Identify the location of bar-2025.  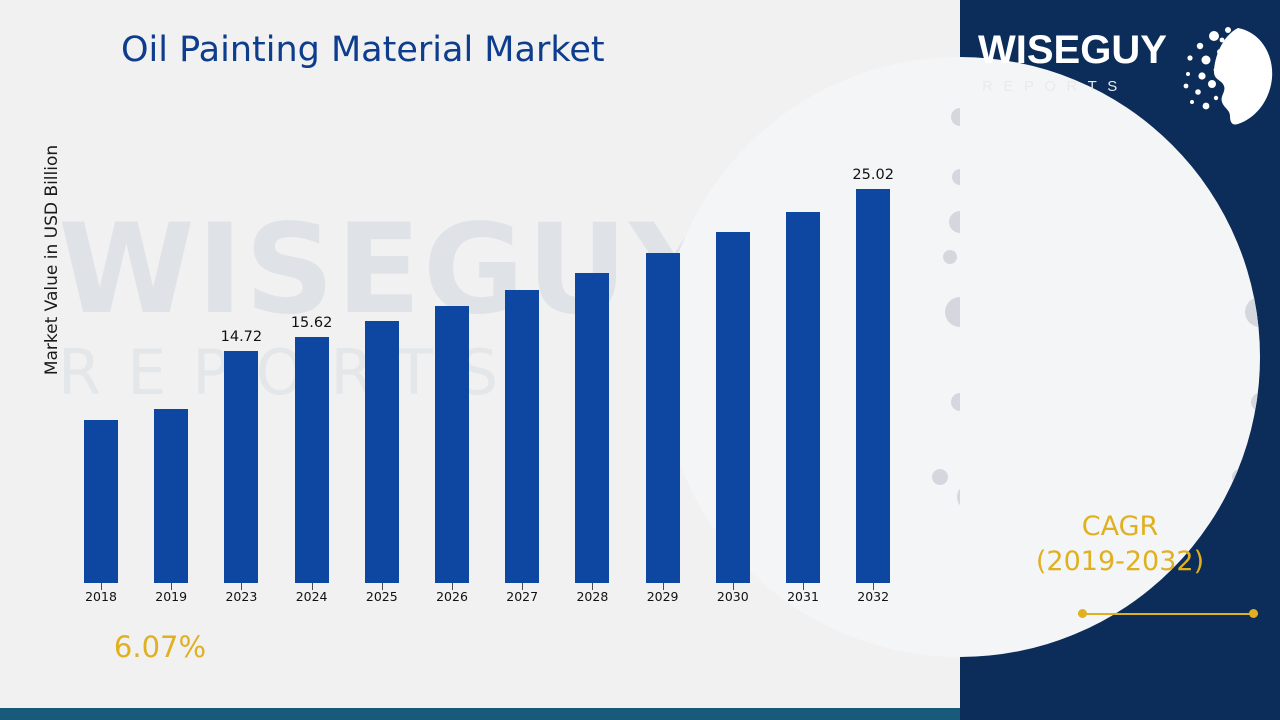
(381, 452).